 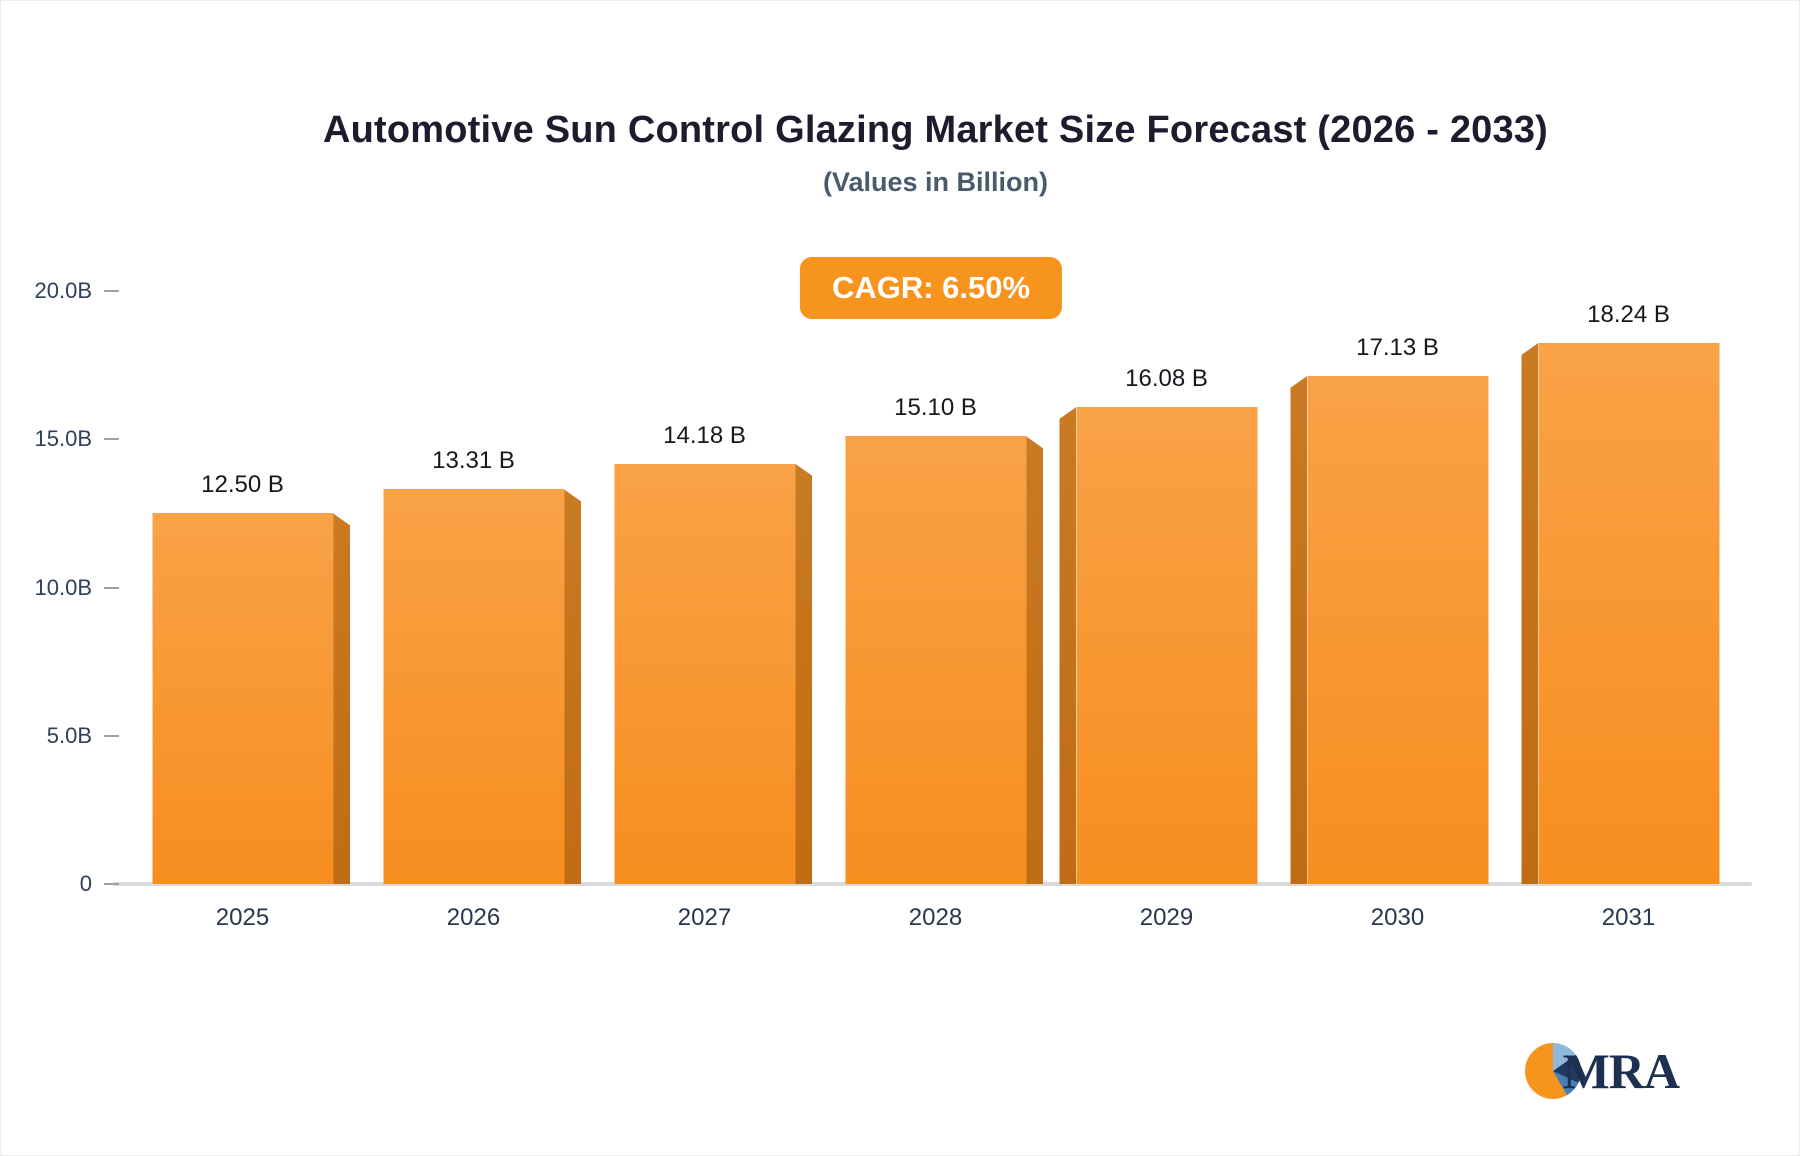 What do you see at coordinates (713, 673) in the screenshot?
I see `bar-2027` at bounding box center [713, 673].